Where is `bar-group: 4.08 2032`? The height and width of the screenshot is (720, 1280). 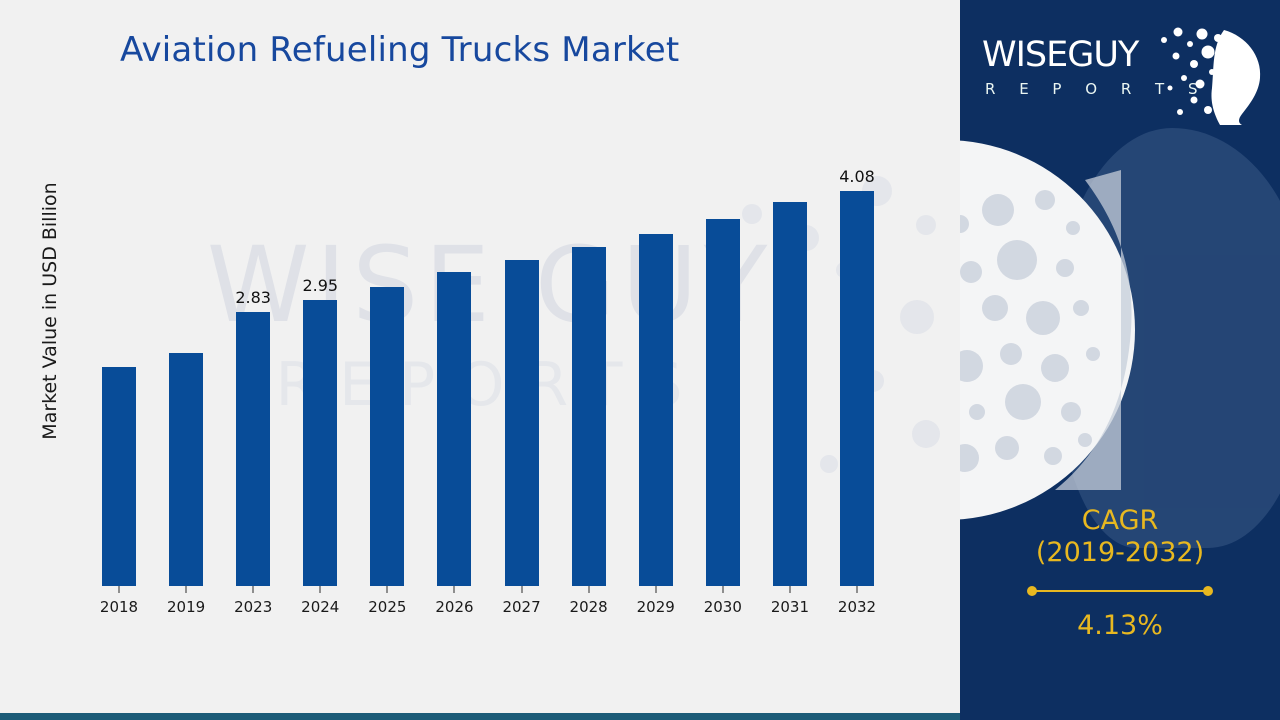
bar-group: 4.08 2032 is located at coordinates (857, 383).